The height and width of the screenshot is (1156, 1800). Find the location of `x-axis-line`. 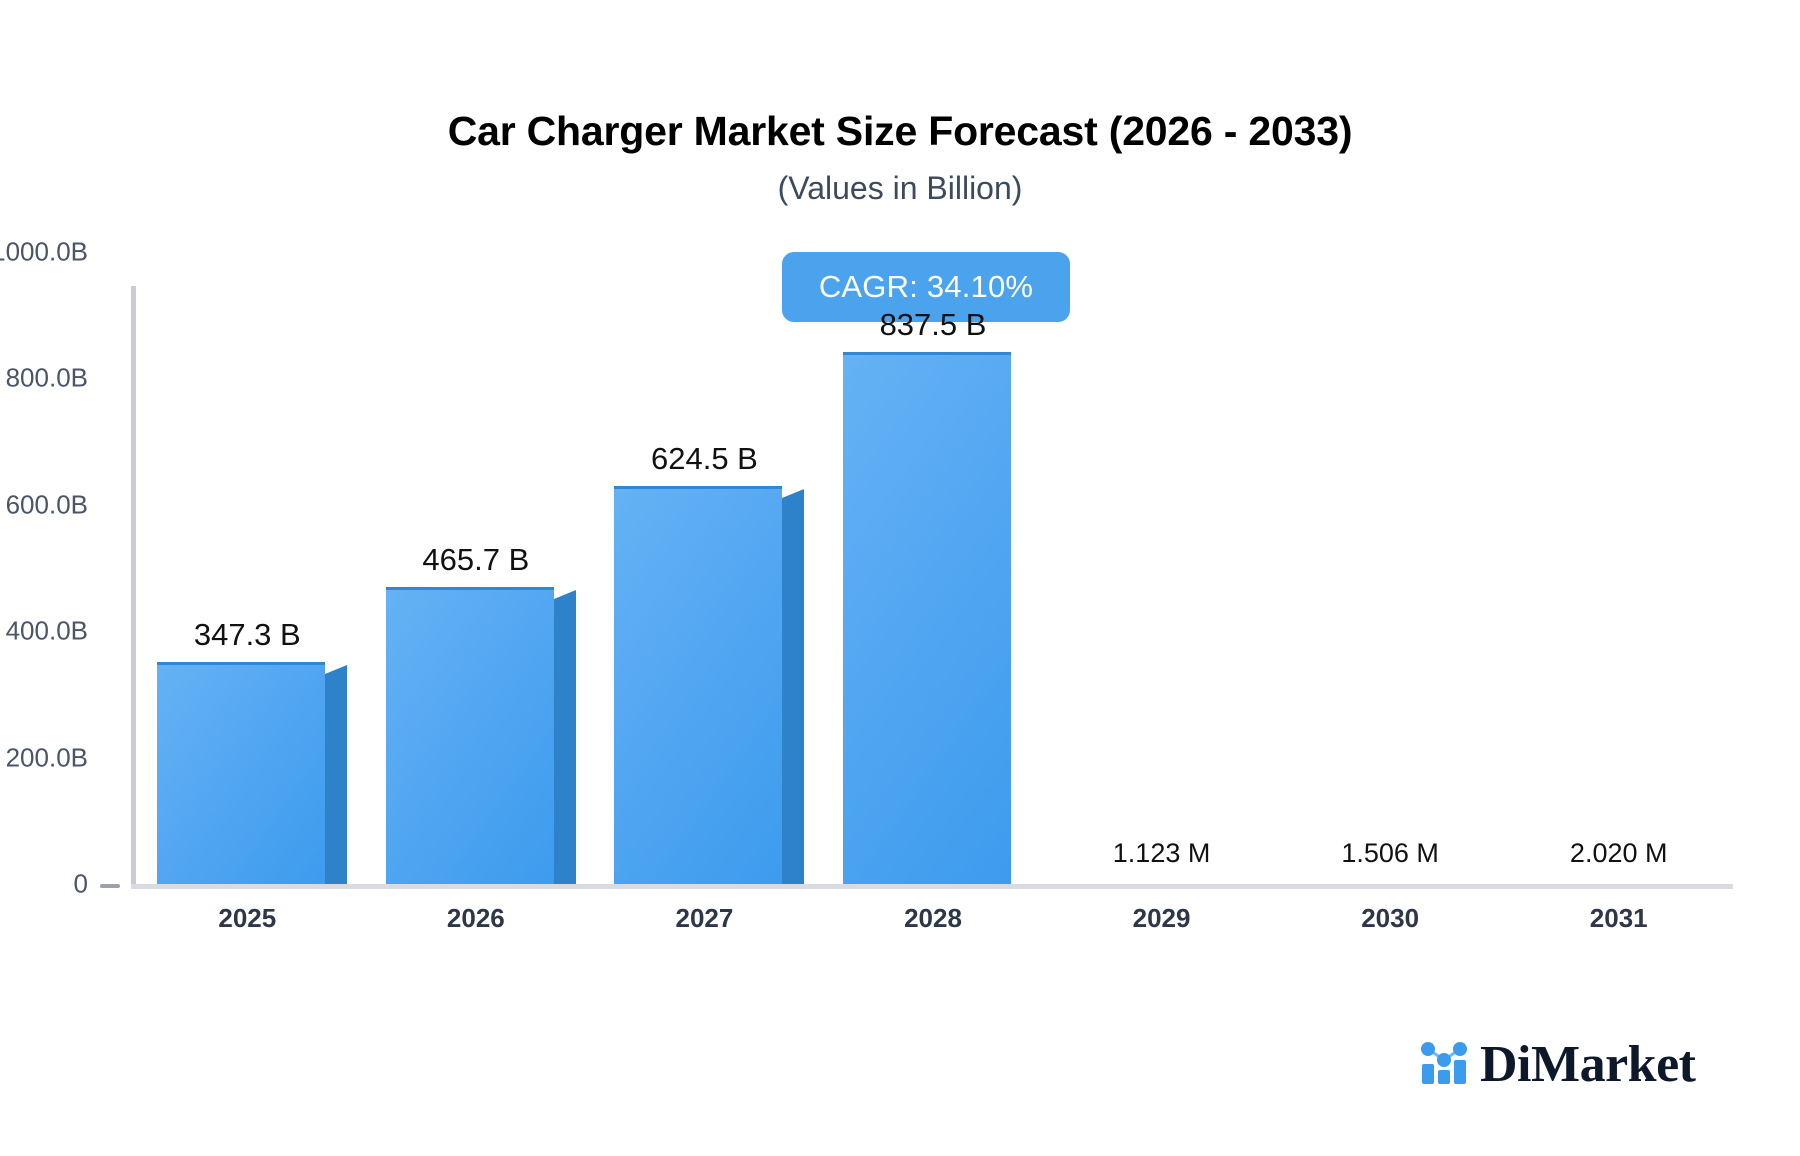

x-axis-line is located at coordinates (932, 886).